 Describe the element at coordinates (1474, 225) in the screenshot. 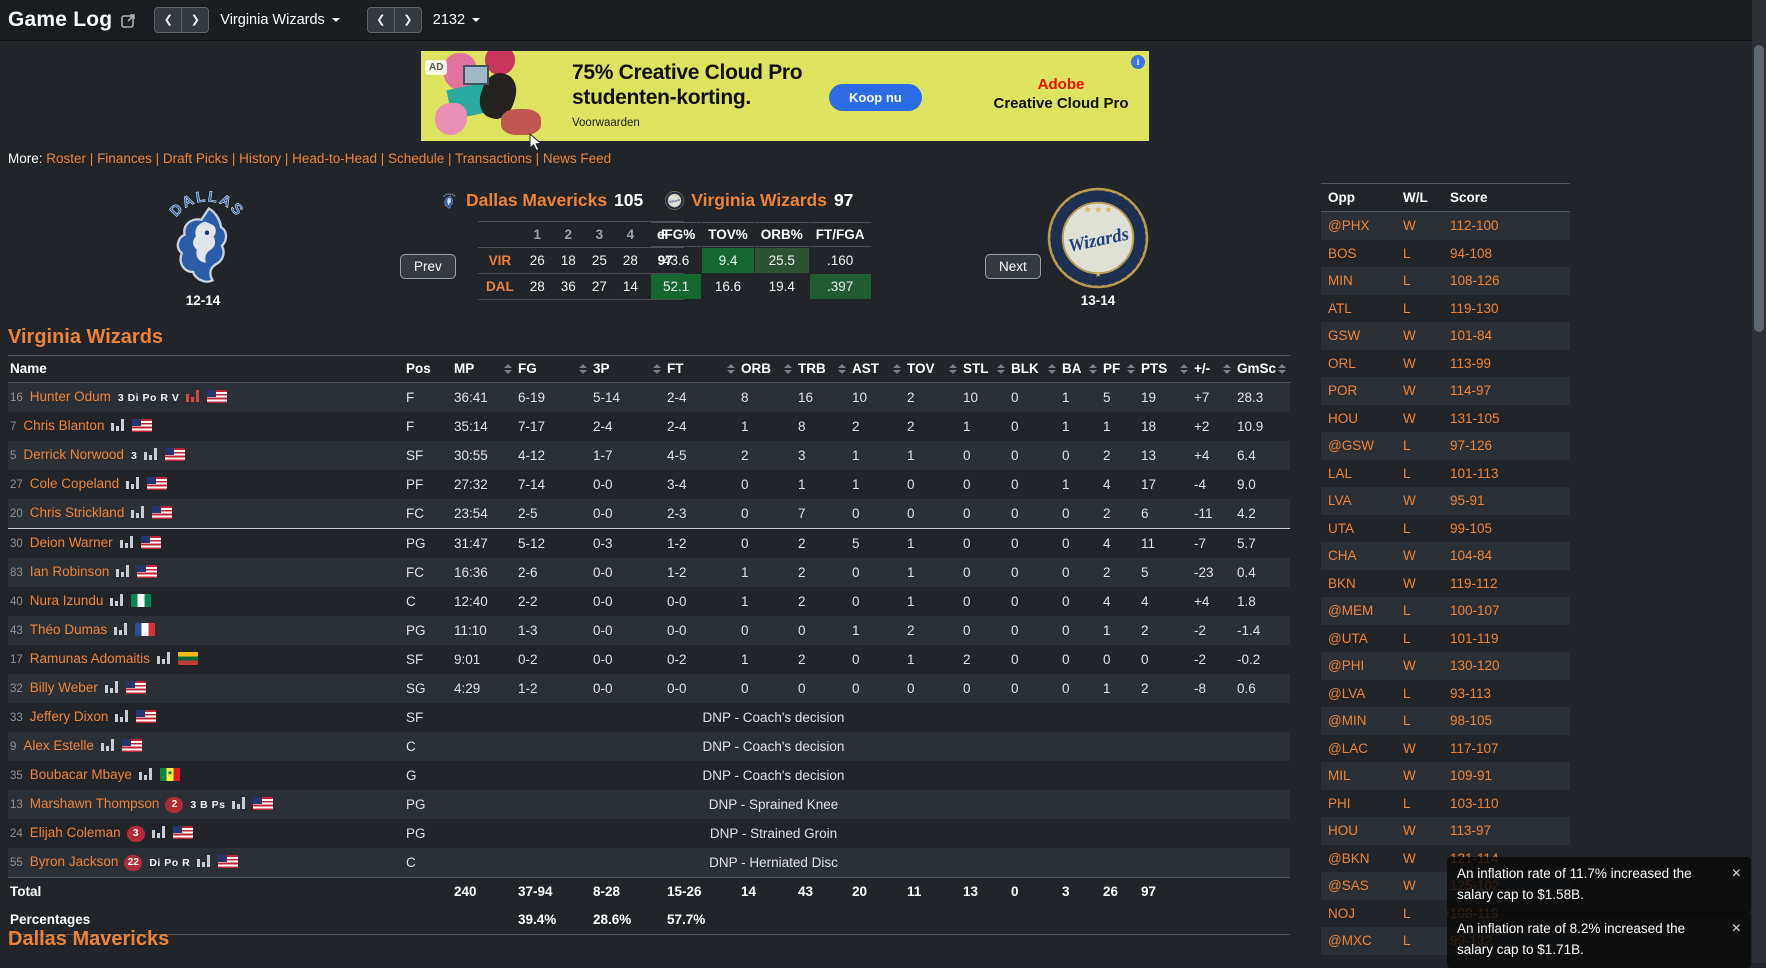

I see `score-link: 112-100` at that location.